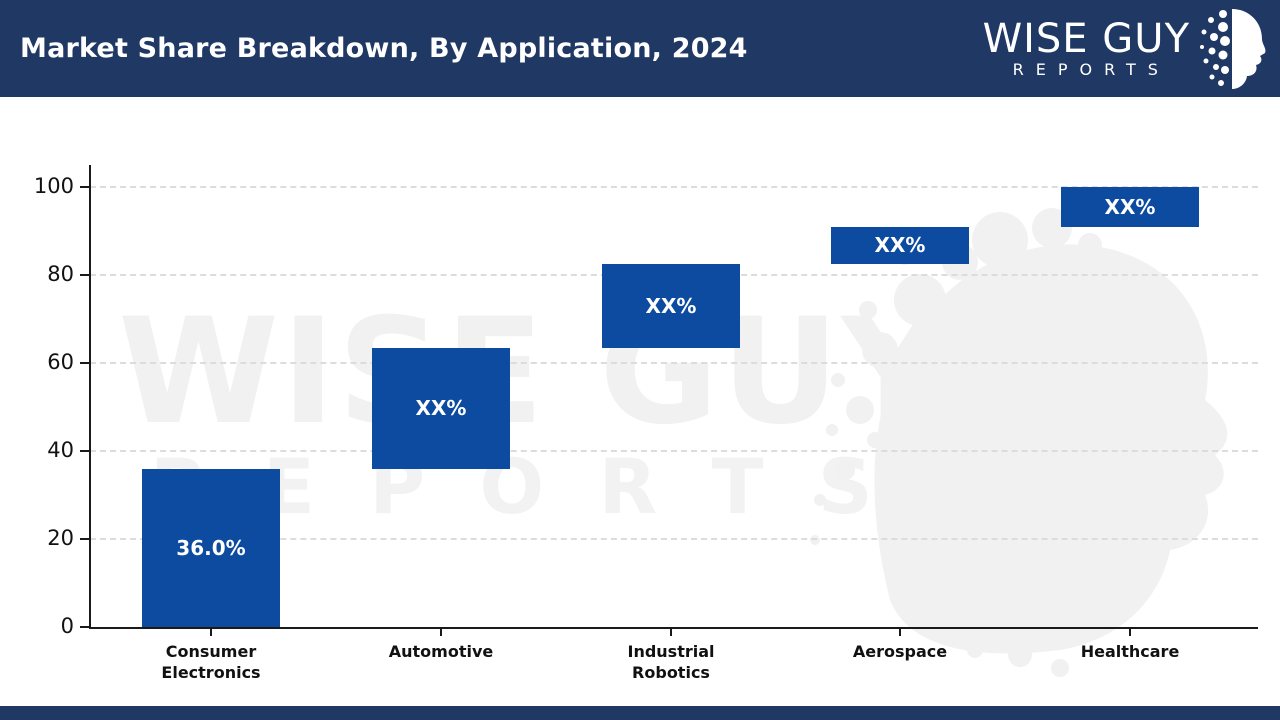 The height and width of the screenshot is (720, 1280). Describe the element at coordinates (673, 628) in the screenshot. I see `x-axis` at that location.